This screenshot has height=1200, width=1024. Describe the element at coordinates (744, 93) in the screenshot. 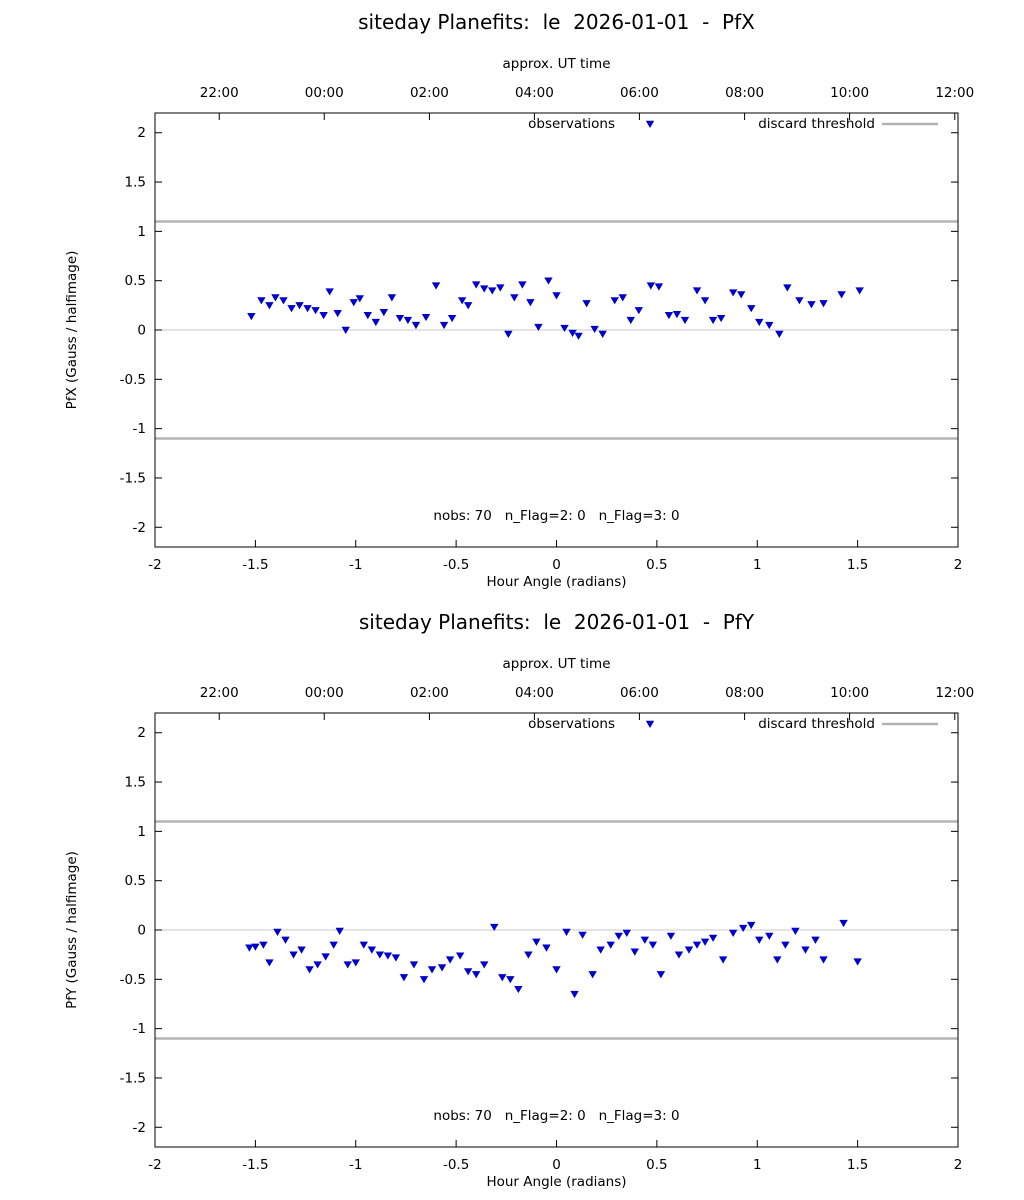

I see `top-tick-label: 08:00` at that location.